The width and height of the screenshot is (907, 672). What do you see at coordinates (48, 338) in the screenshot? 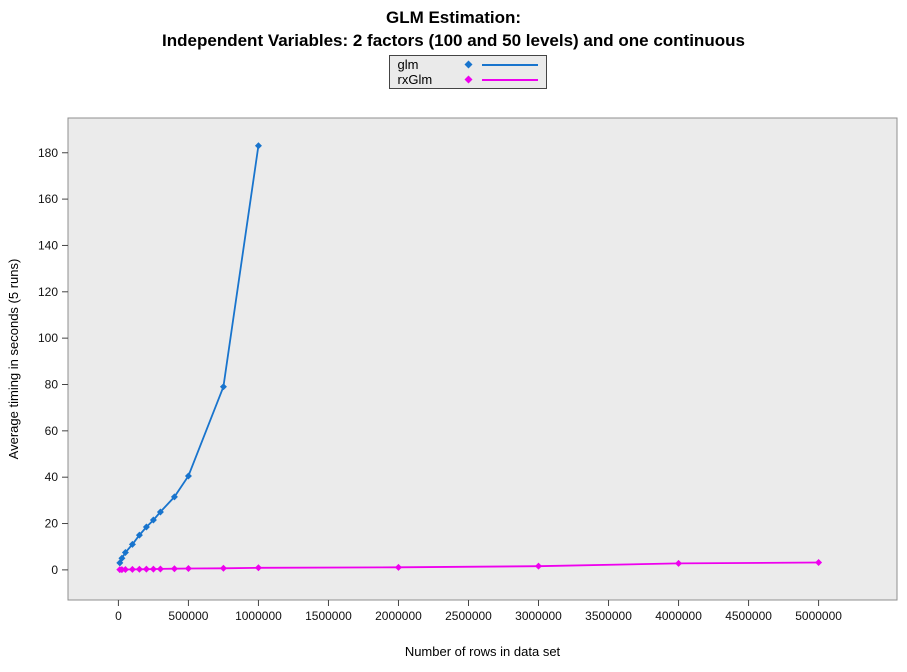
I see `y-tick-label: 100` at bounding box center [48, 338].